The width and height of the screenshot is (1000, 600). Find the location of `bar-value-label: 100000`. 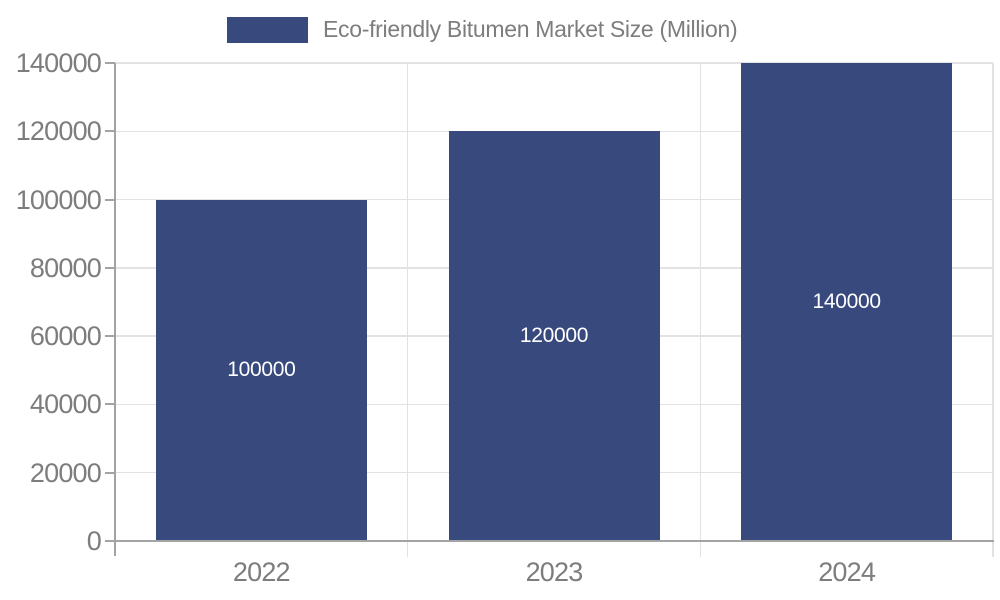

bar-value-label: 100000 is located at coordinates (261, 370).